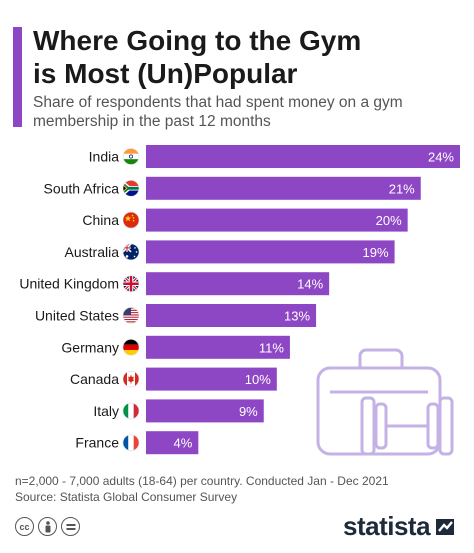 Image resolution: width=474 pixels, height=553 pixels. I want to click on gym-illustration, so click(385, 402).